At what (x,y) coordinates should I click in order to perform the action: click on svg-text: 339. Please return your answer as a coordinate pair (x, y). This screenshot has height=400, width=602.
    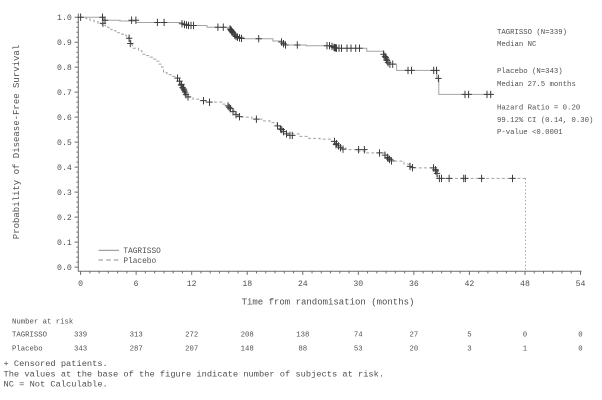
    Looking at the image, I should click on (80, 336).